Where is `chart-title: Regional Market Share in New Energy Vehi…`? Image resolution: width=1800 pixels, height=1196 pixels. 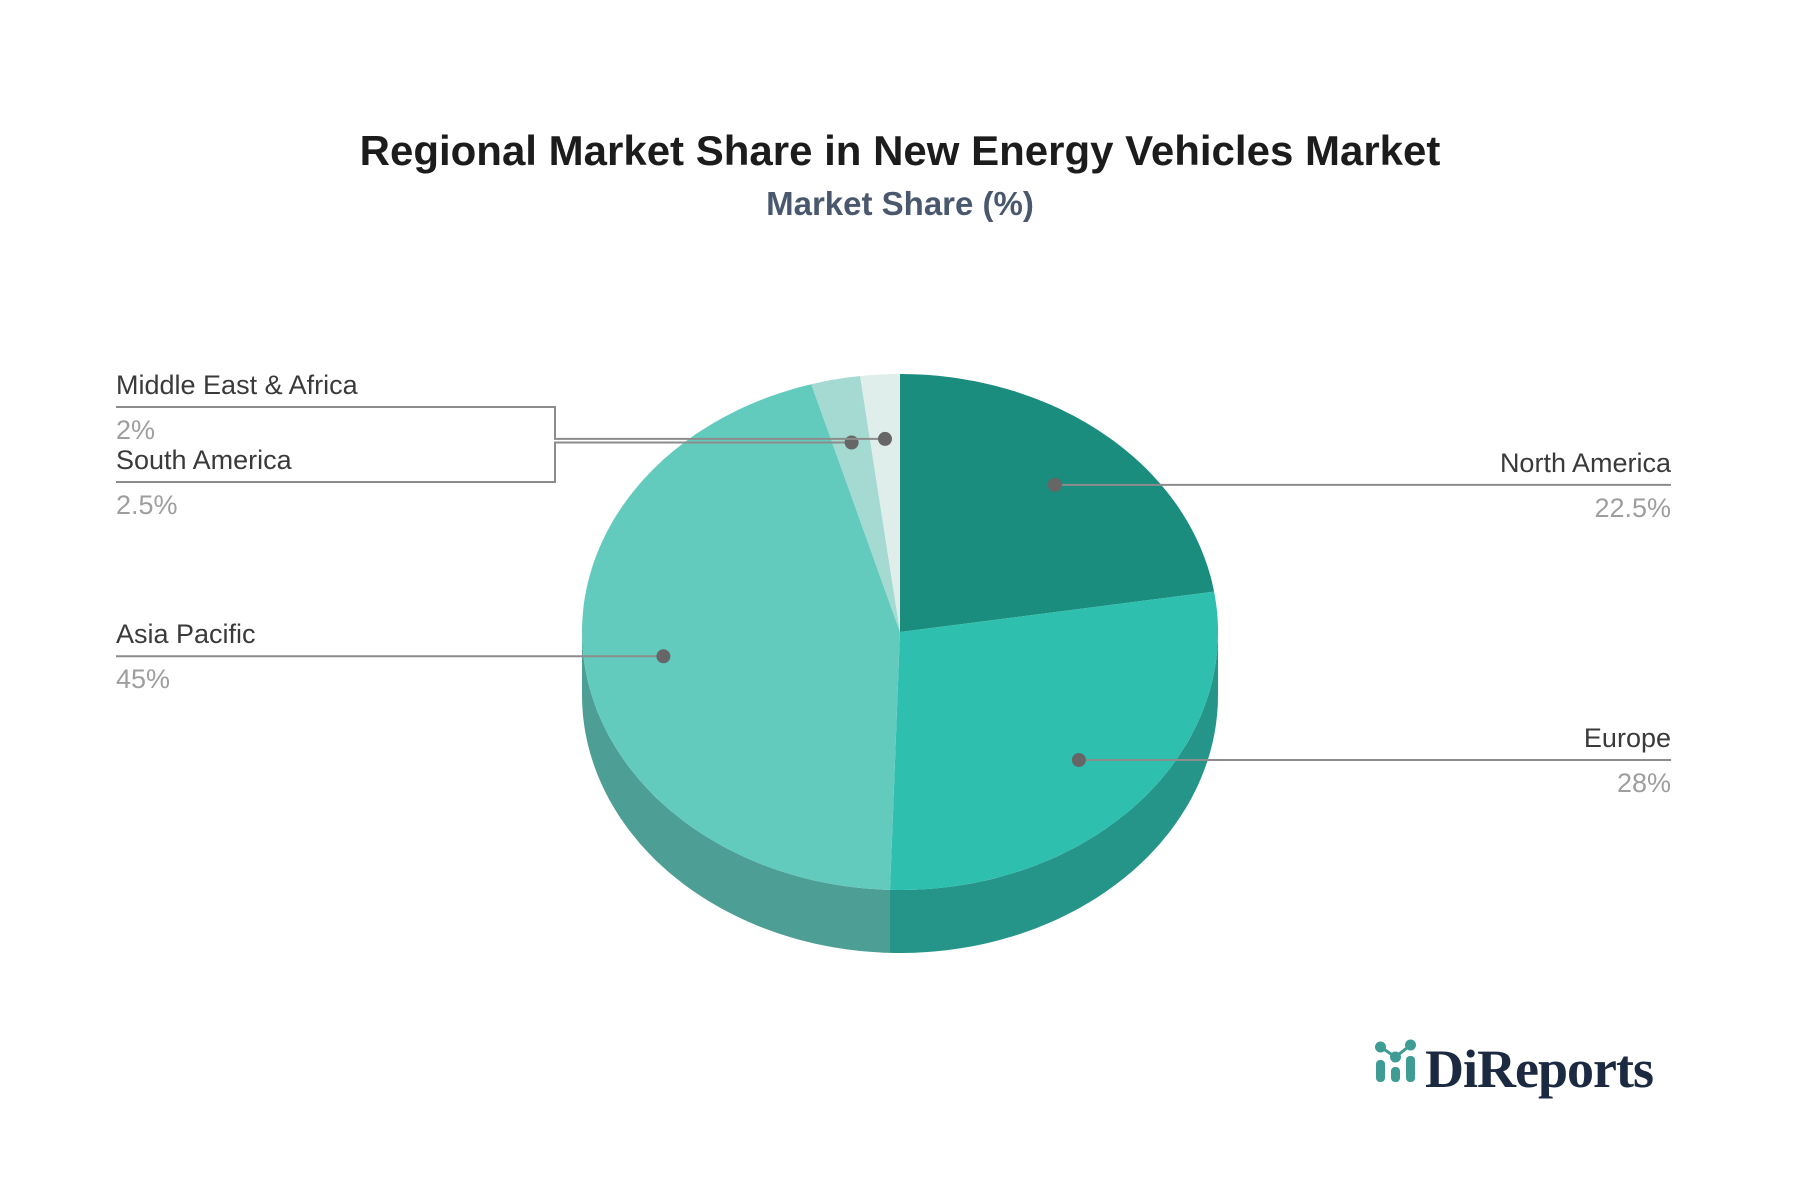 chart-title: Regional Market Share in New Energy Vehi… is located at coordinates (900, 150).